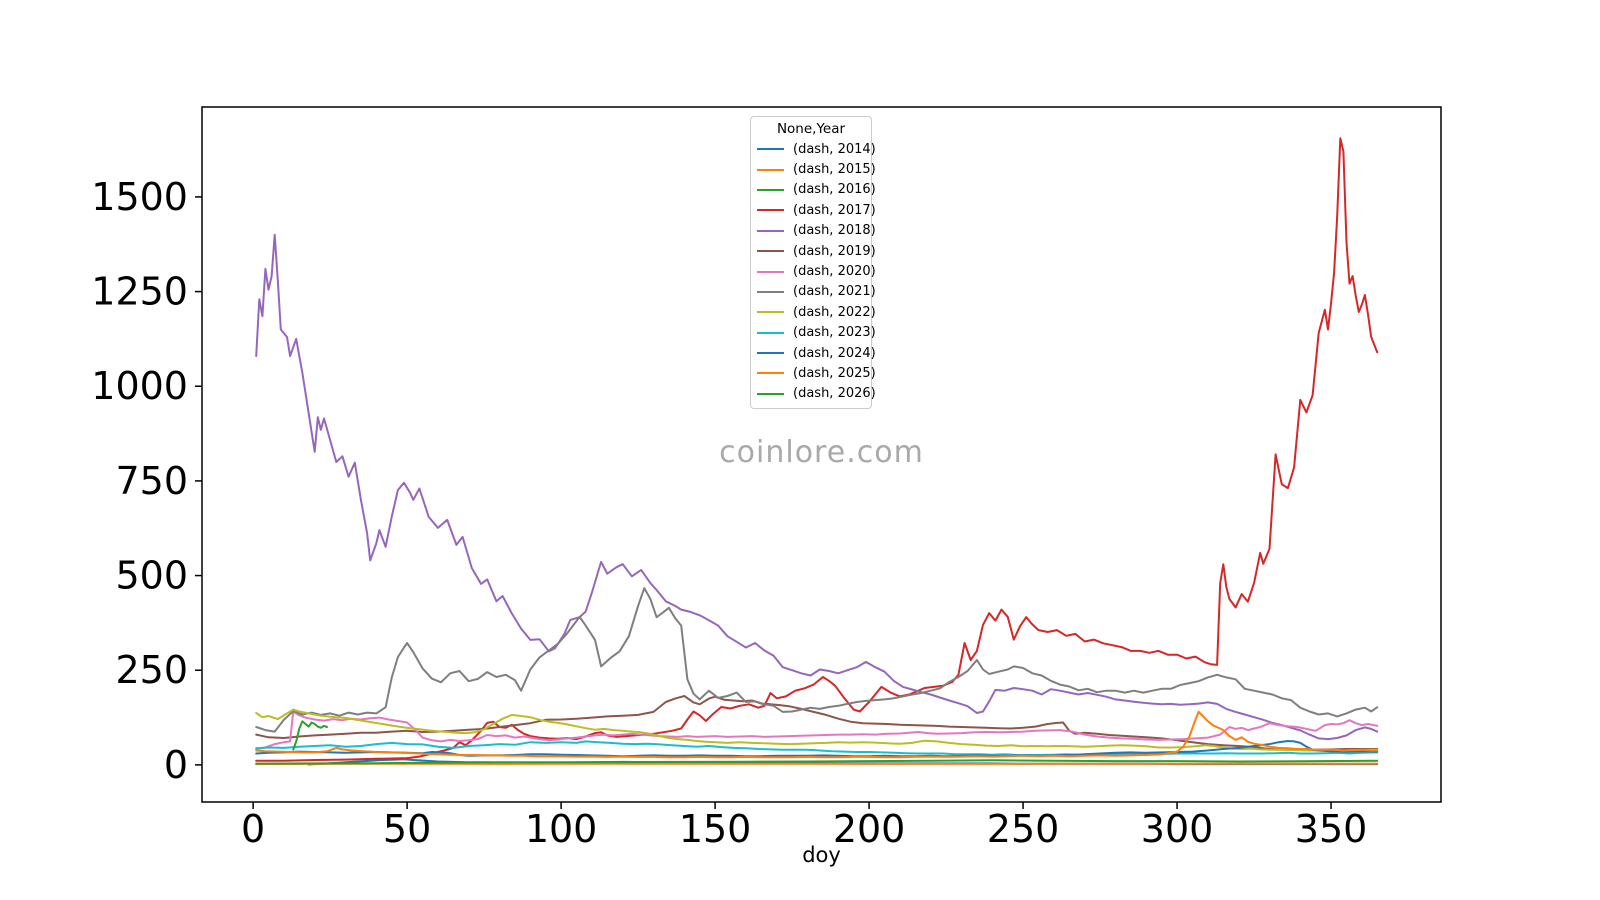  I want to click on watermark: coinlore.com, so click(821, 452).